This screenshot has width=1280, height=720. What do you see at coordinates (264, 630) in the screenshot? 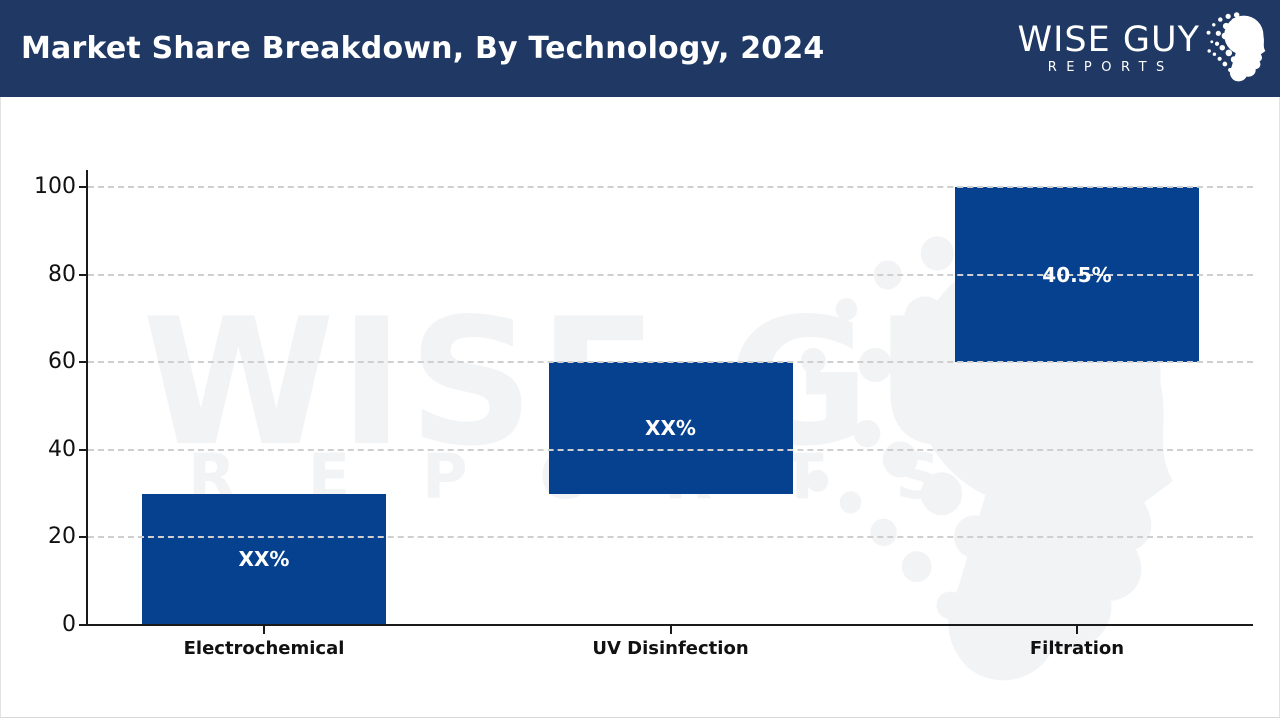
I see `x-tick-electrochemical` at bounding box center [264, 630].